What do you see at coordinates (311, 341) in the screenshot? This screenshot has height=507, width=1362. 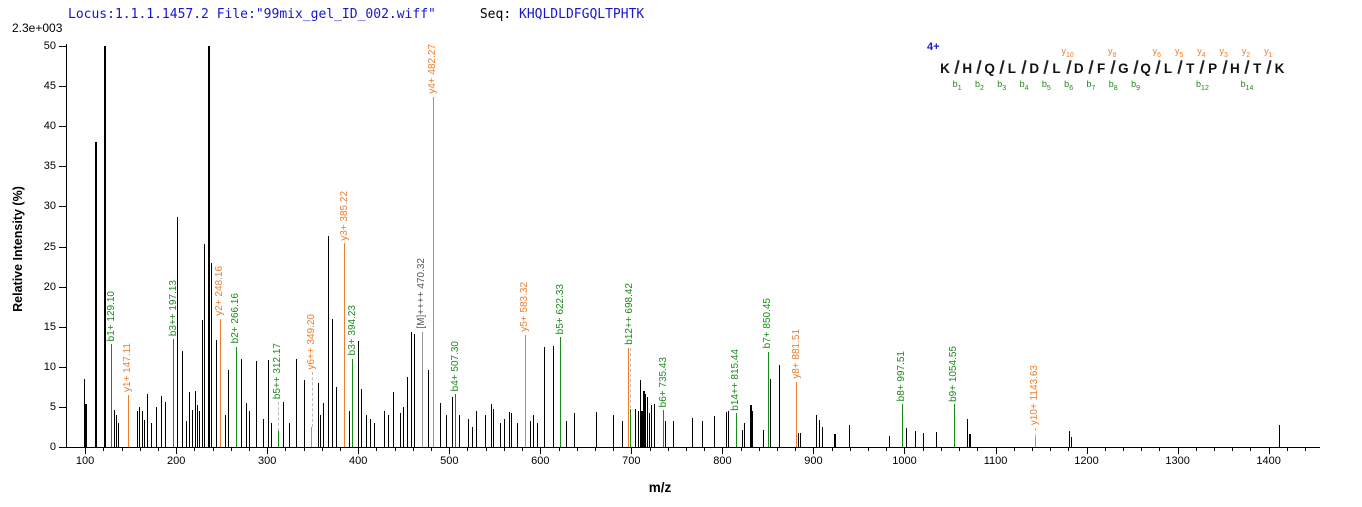 I see `peak-label: y6++ 349.20` at bounding box center [311, 341].